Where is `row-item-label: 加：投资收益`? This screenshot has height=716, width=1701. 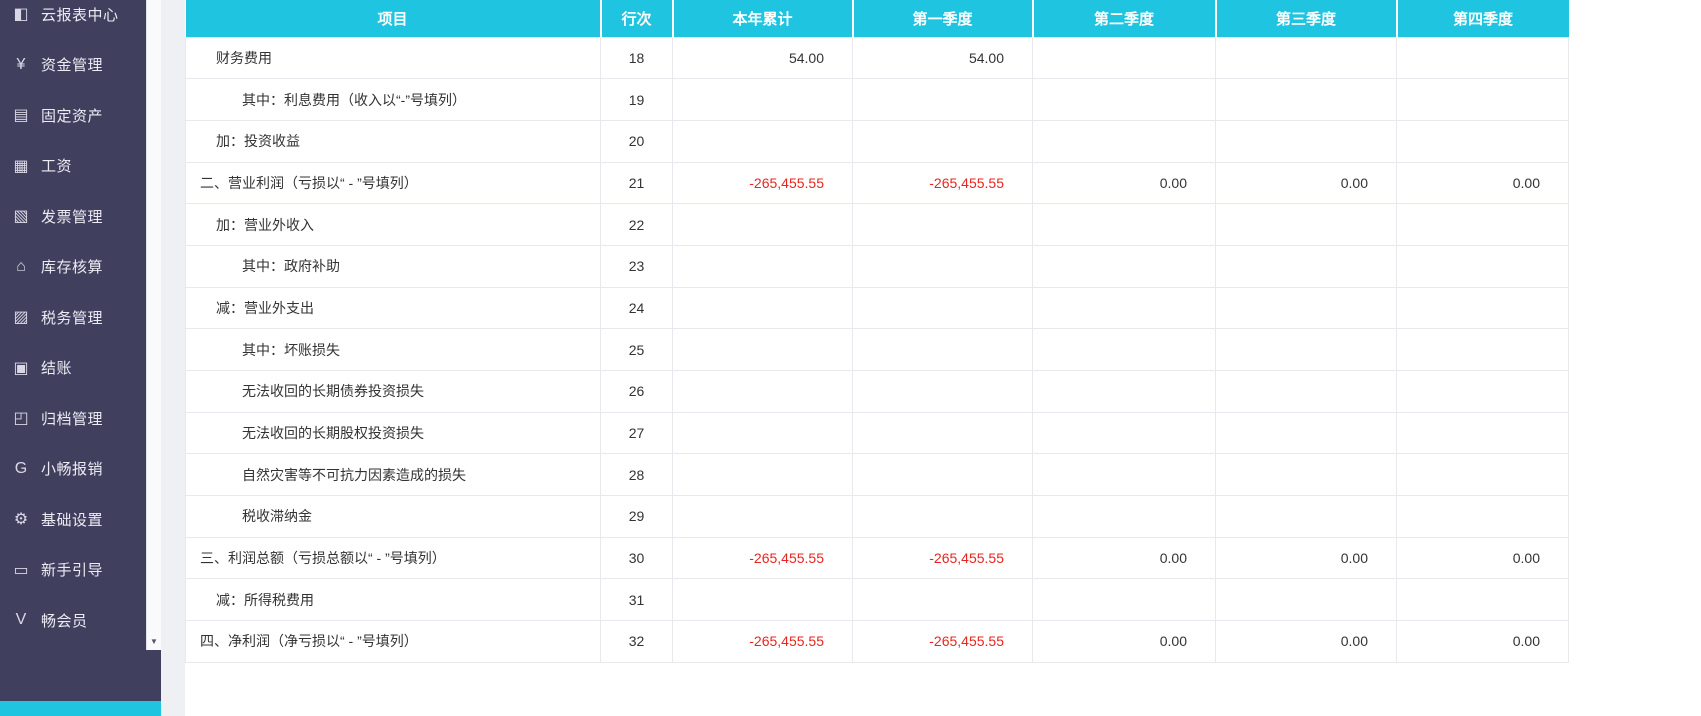 row-item-label: 加：投资收益 is located at coordinates (393, 141).